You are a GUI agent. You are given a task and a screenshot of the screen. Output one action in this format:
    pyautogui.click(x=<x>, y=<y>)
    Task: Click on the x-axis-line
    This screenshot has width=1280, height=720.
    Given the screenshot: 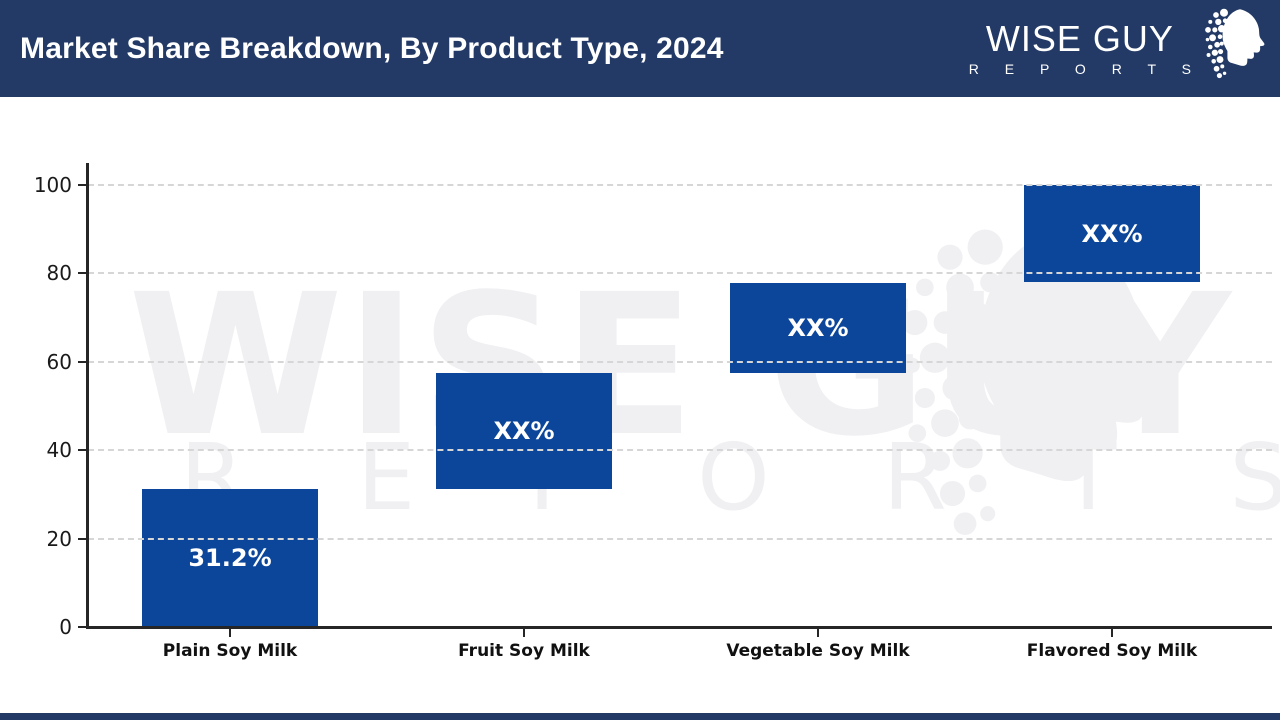 What is the action you would take?
    pyautogui.click(x=679, y=627)
    